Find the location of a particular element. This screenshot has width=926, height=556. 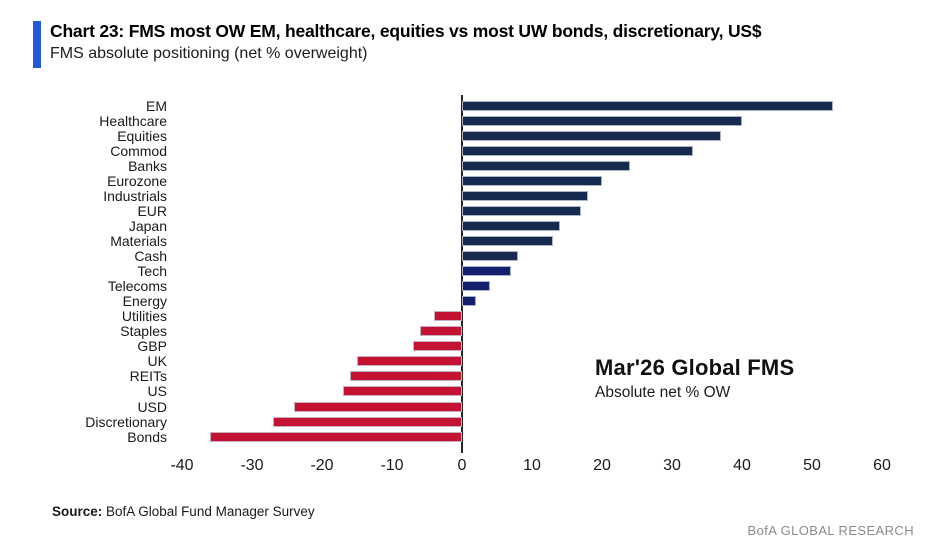

bar-equities is located at coordinates (591, 135).